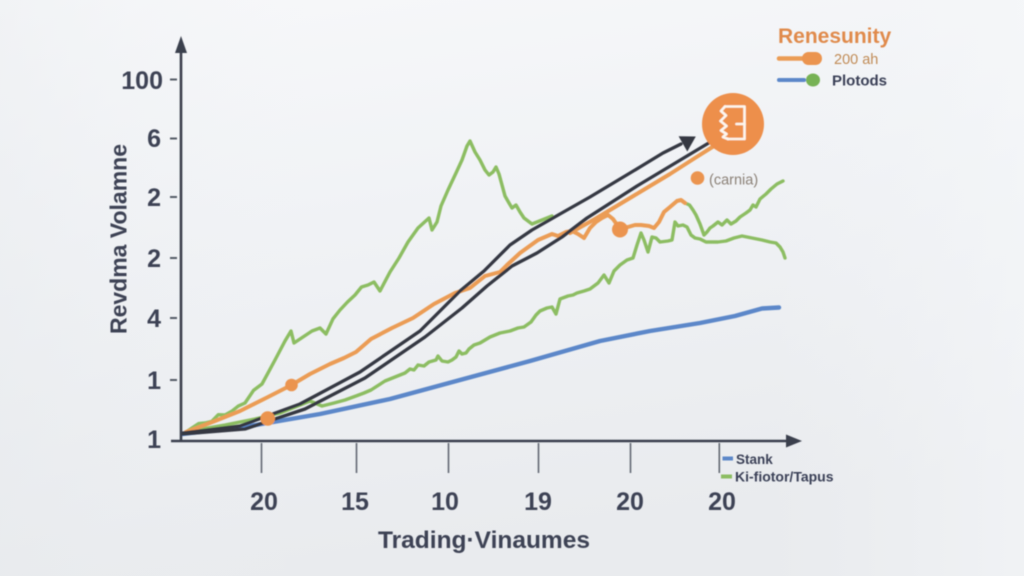  Describe the element at coordinates (733, 181) in the screenshot. I see `svg-text: (carnia)` at that location.